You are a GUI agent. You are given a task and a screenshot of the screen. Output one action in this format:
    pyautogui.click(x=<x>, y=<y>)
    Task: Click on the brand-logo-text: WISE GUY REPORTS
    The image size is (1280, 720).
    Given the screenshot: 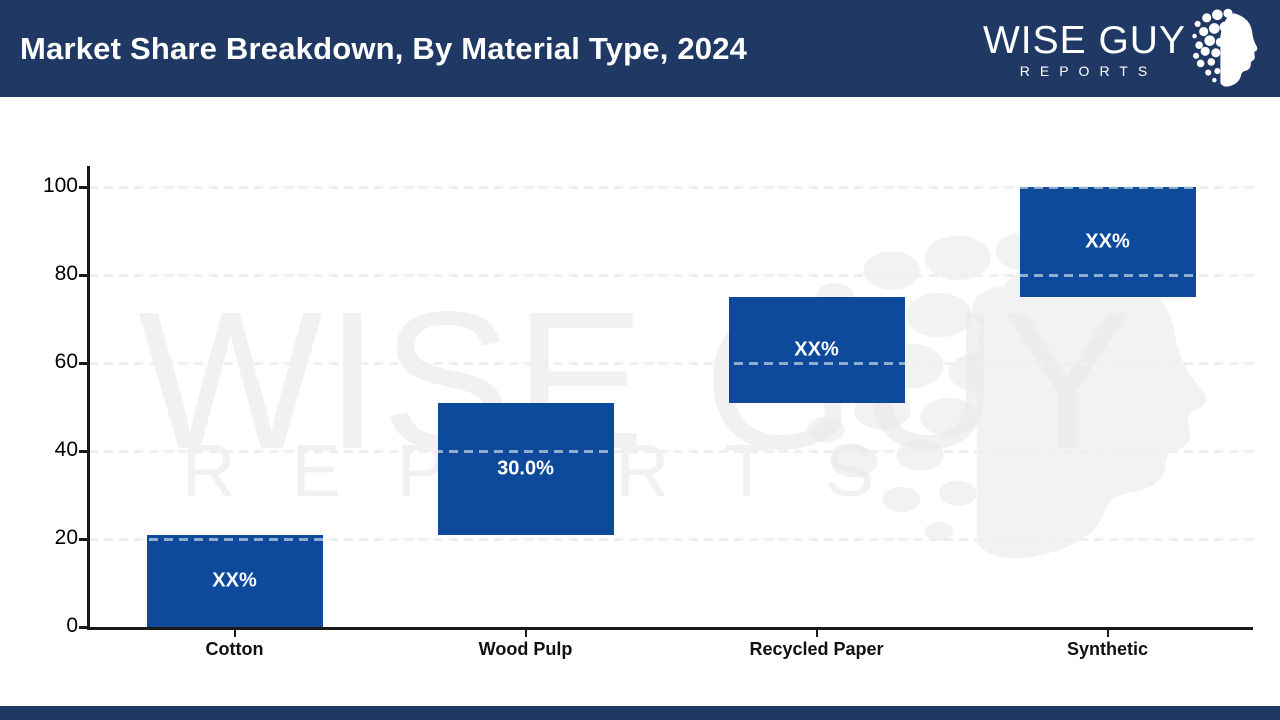 What is the action you would take?
    pyautogui.click(x=1084, y=49)
    